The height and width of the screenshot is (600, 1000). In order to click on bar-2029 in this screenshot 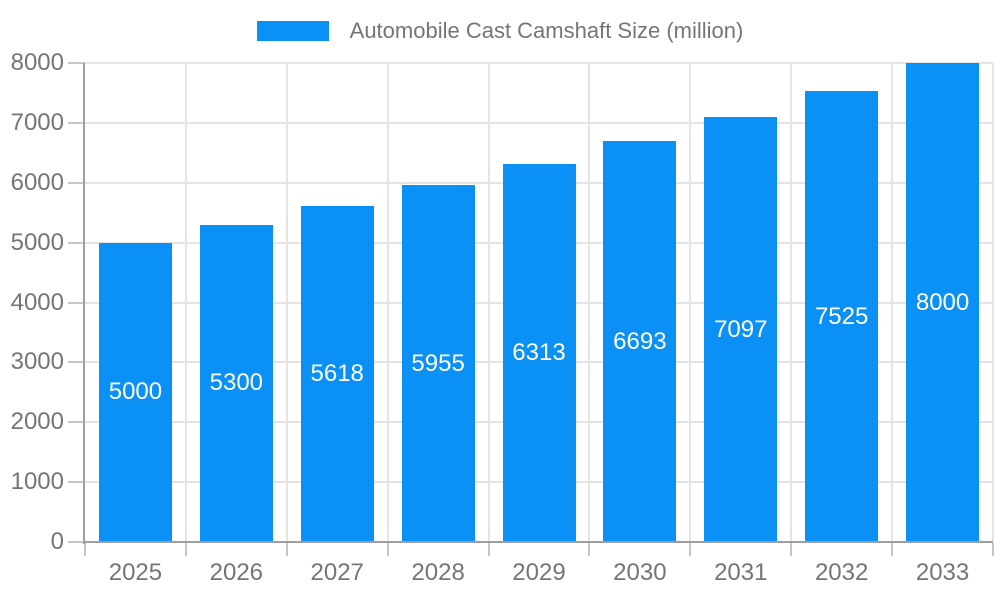, I will do `click(539, 352)`.